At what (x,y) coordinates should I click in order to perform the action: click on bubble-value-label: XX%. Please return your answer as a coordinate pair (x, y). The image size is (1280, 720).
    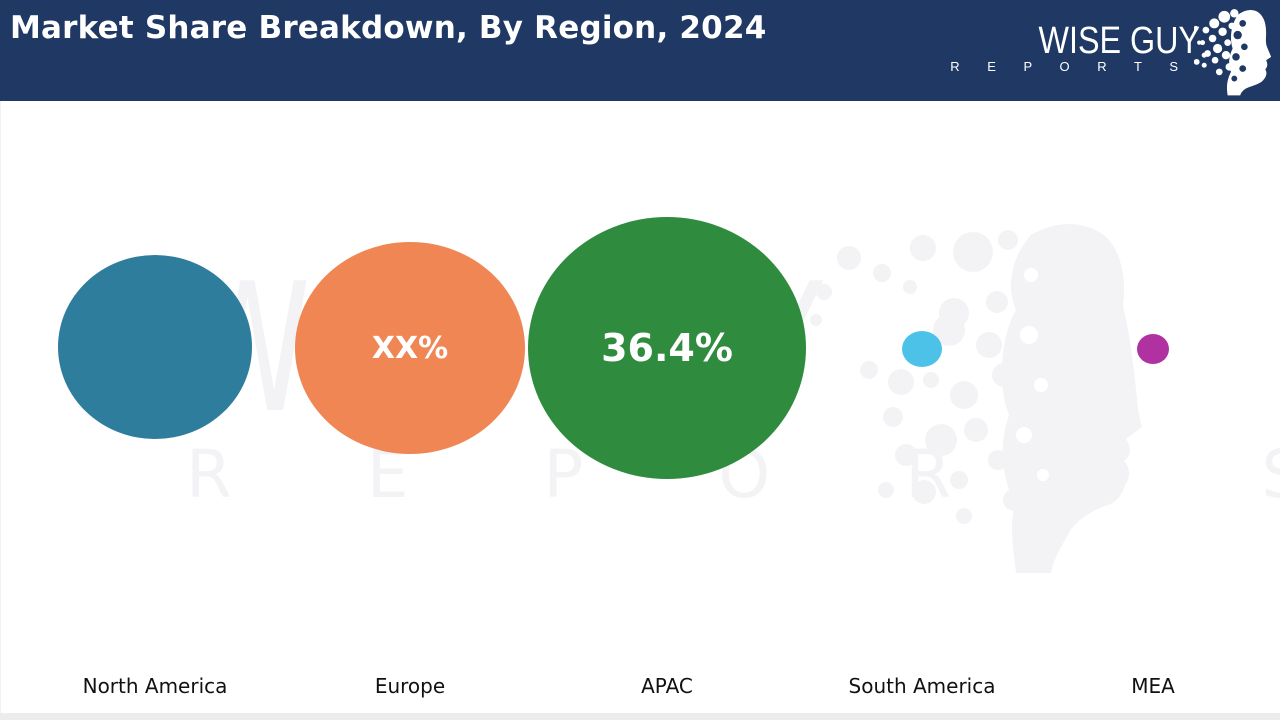
    Looking at the image, I should click on (410, 348).